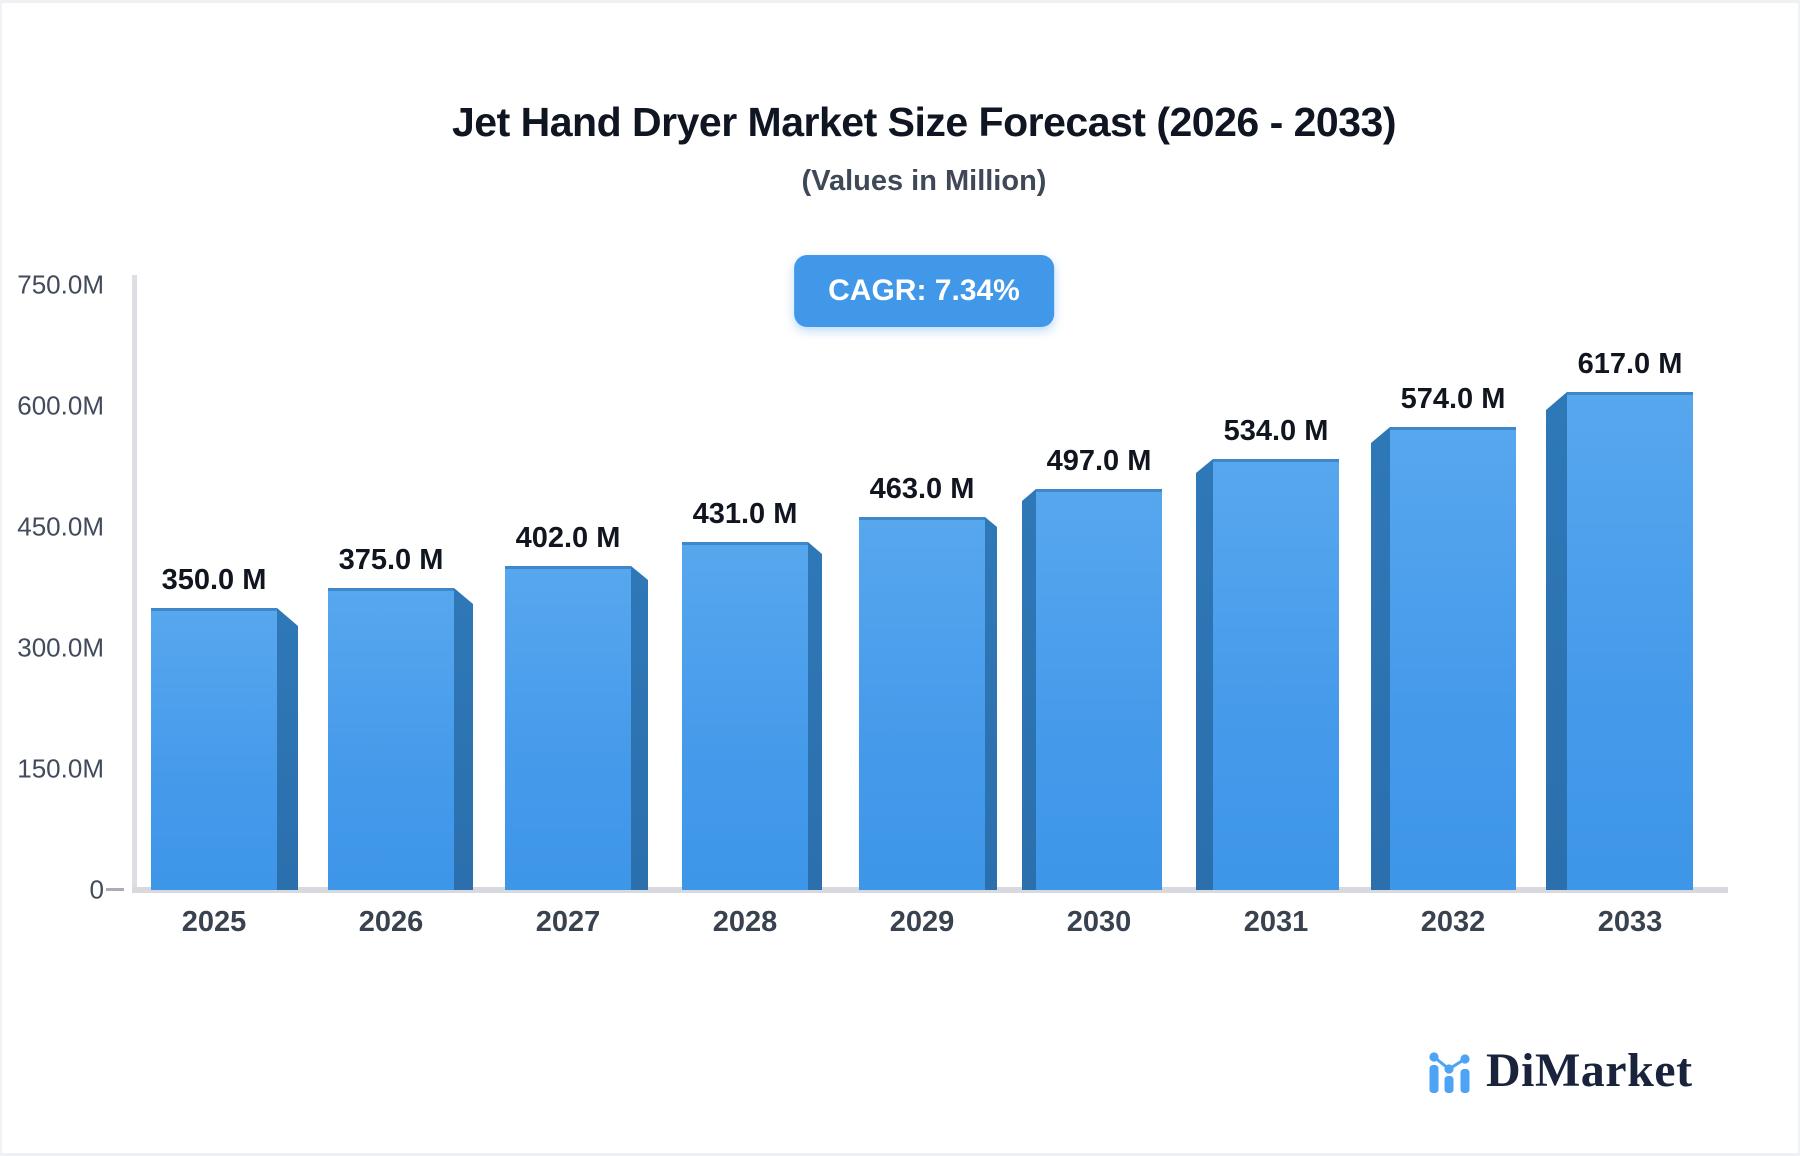  Describe the element at coordinates (930, 890) in the screenshot. I see `x-axis-baseline` at that location.